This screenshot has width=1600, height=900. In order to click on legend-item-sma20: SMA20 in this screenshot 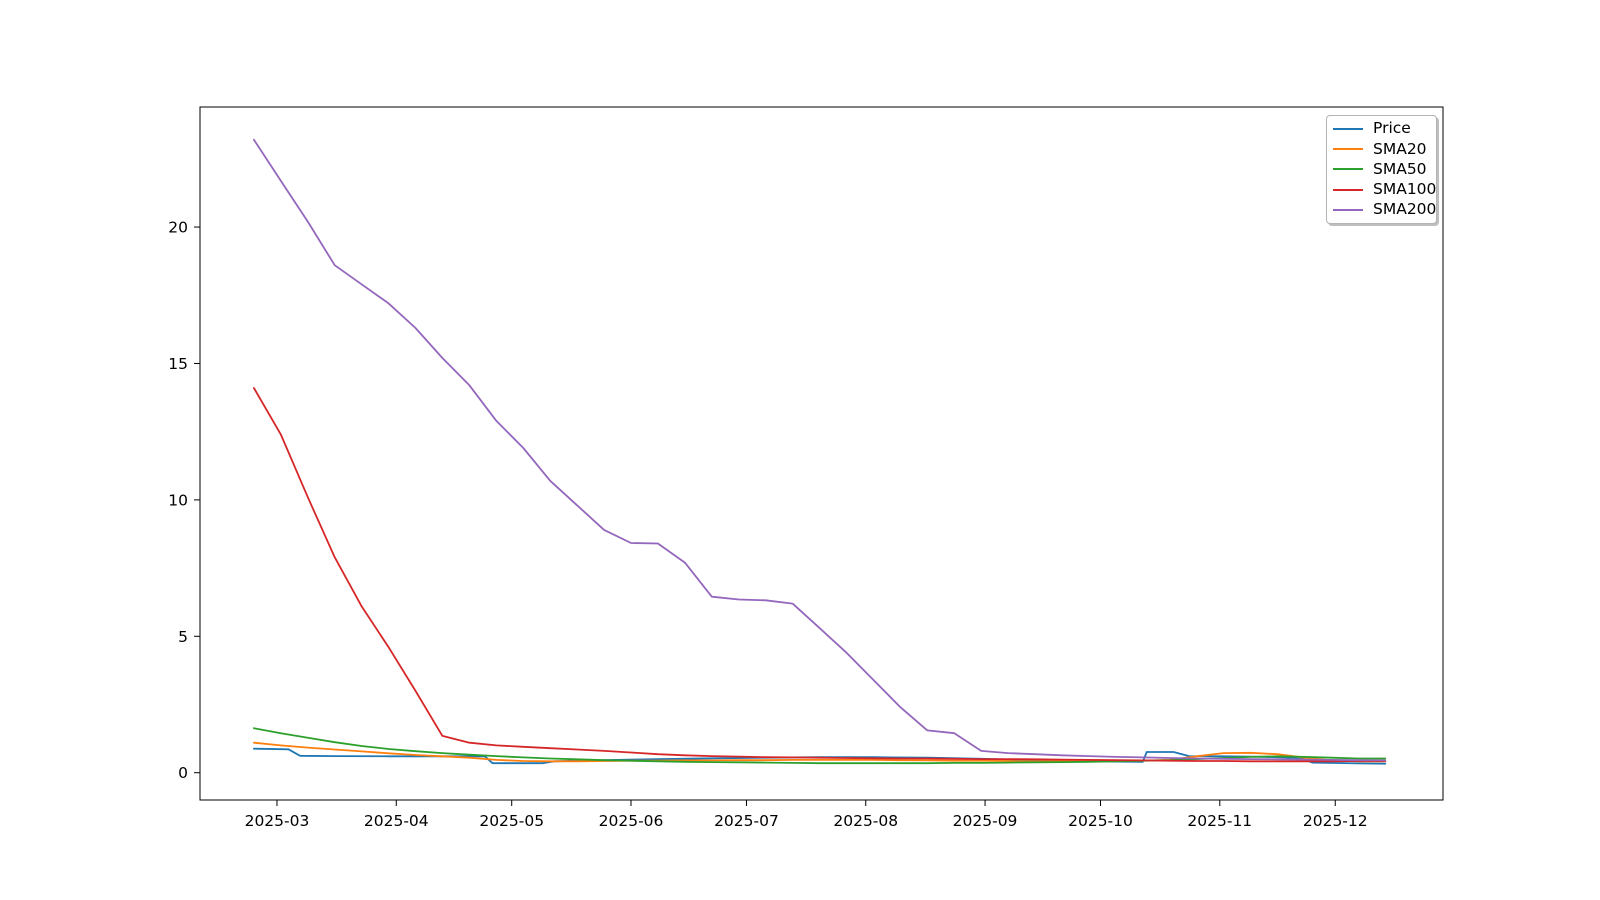, I will do `click(1381, 149)`.